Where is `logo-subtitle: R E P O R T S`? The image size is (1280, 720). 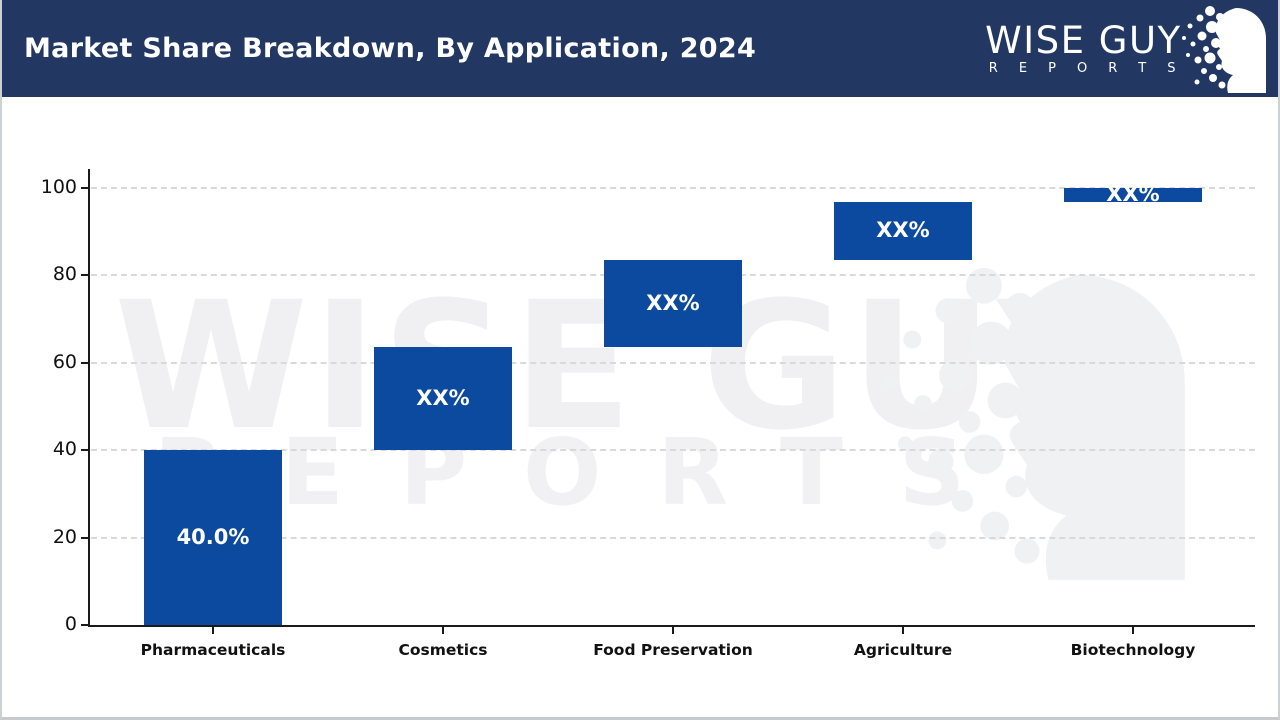 logo-subtitle: R E P O R T S is located at coordinates (1086, 69).